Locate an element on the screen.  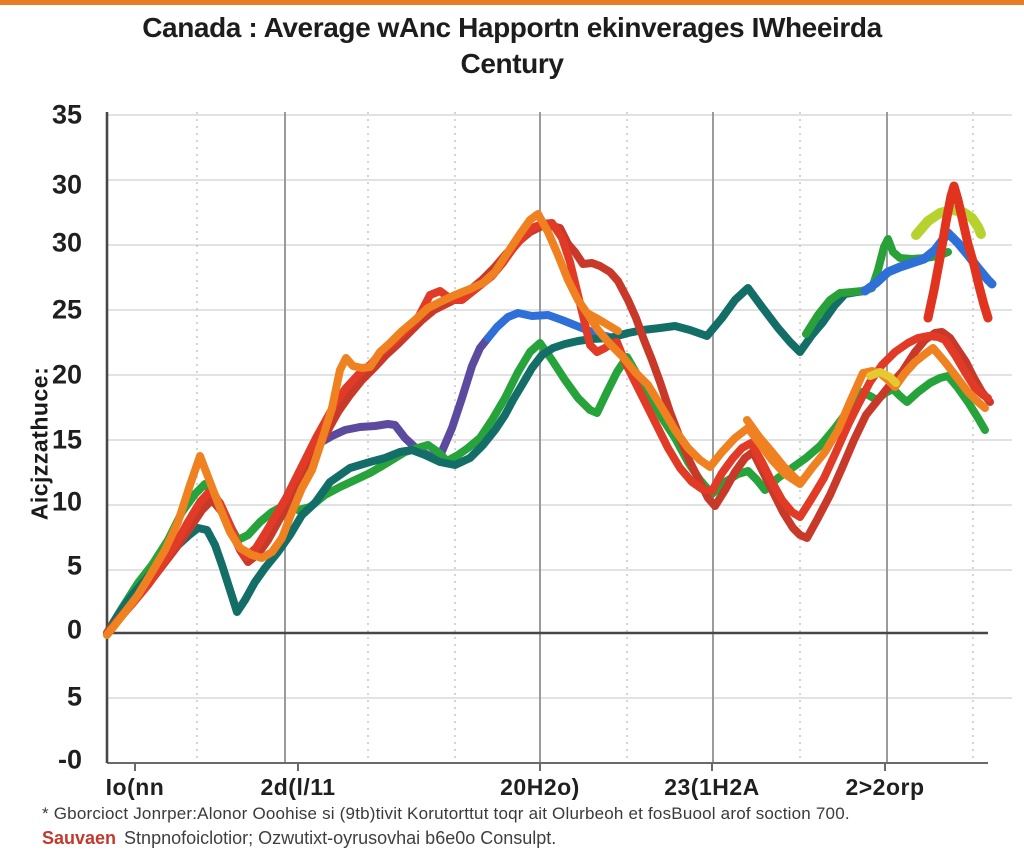
chart-title-line2: Century is located at coordinates (512, 63).